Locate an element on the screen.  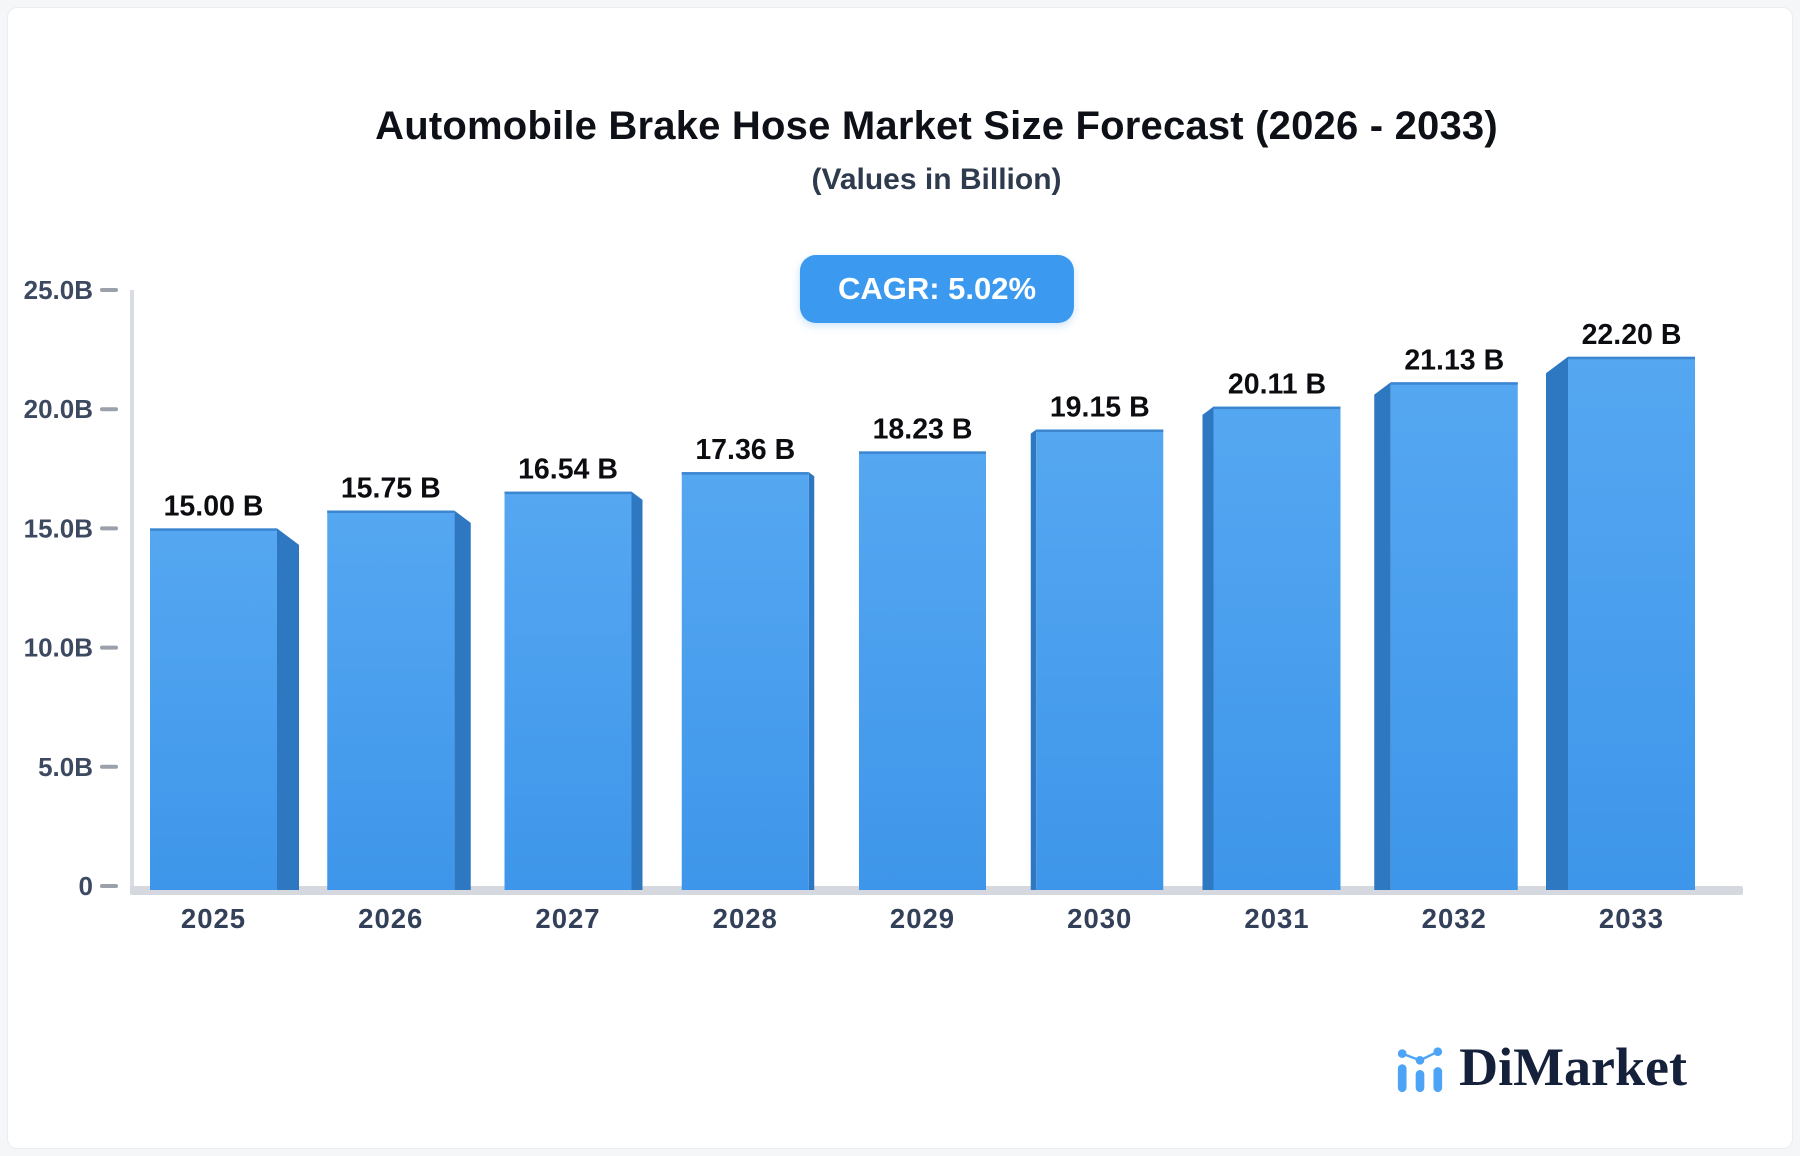
x-tick-label: 2030 is located at coordinates (1099, 918).